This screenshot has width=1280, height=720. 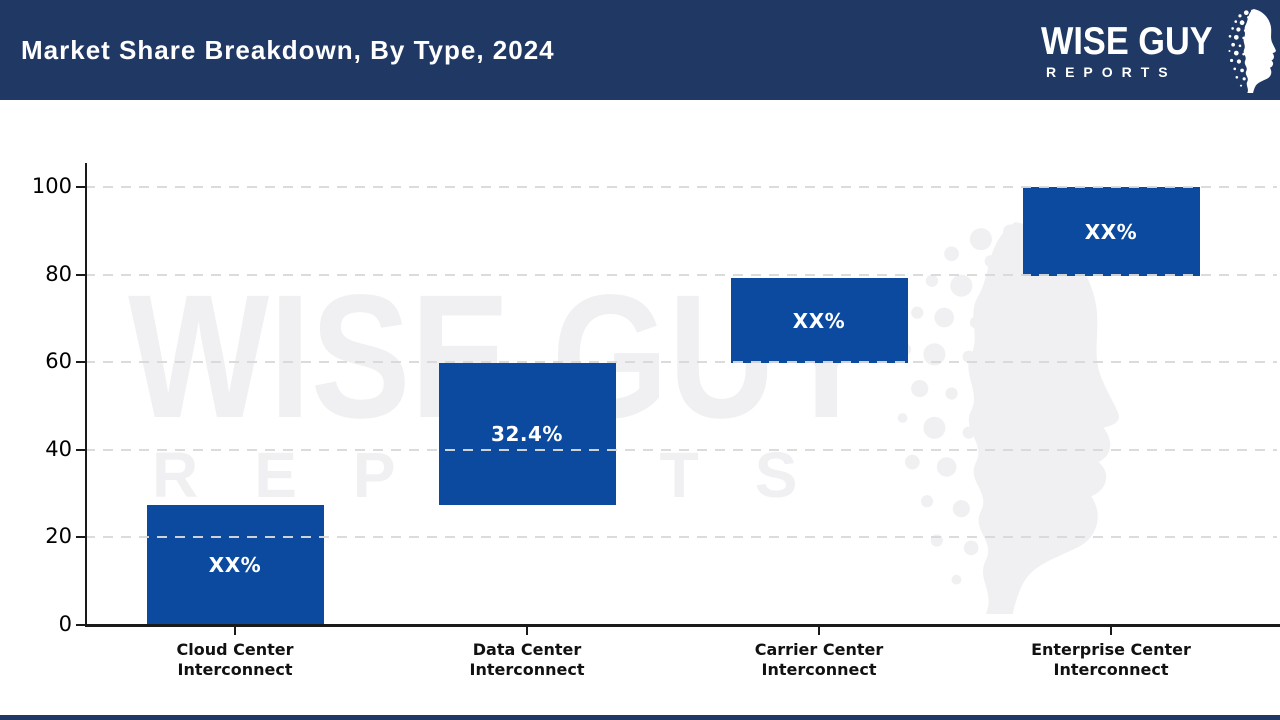 I want to click on x-category-label: Enterprise Center Interconnect, so click(x=1111, y=660).